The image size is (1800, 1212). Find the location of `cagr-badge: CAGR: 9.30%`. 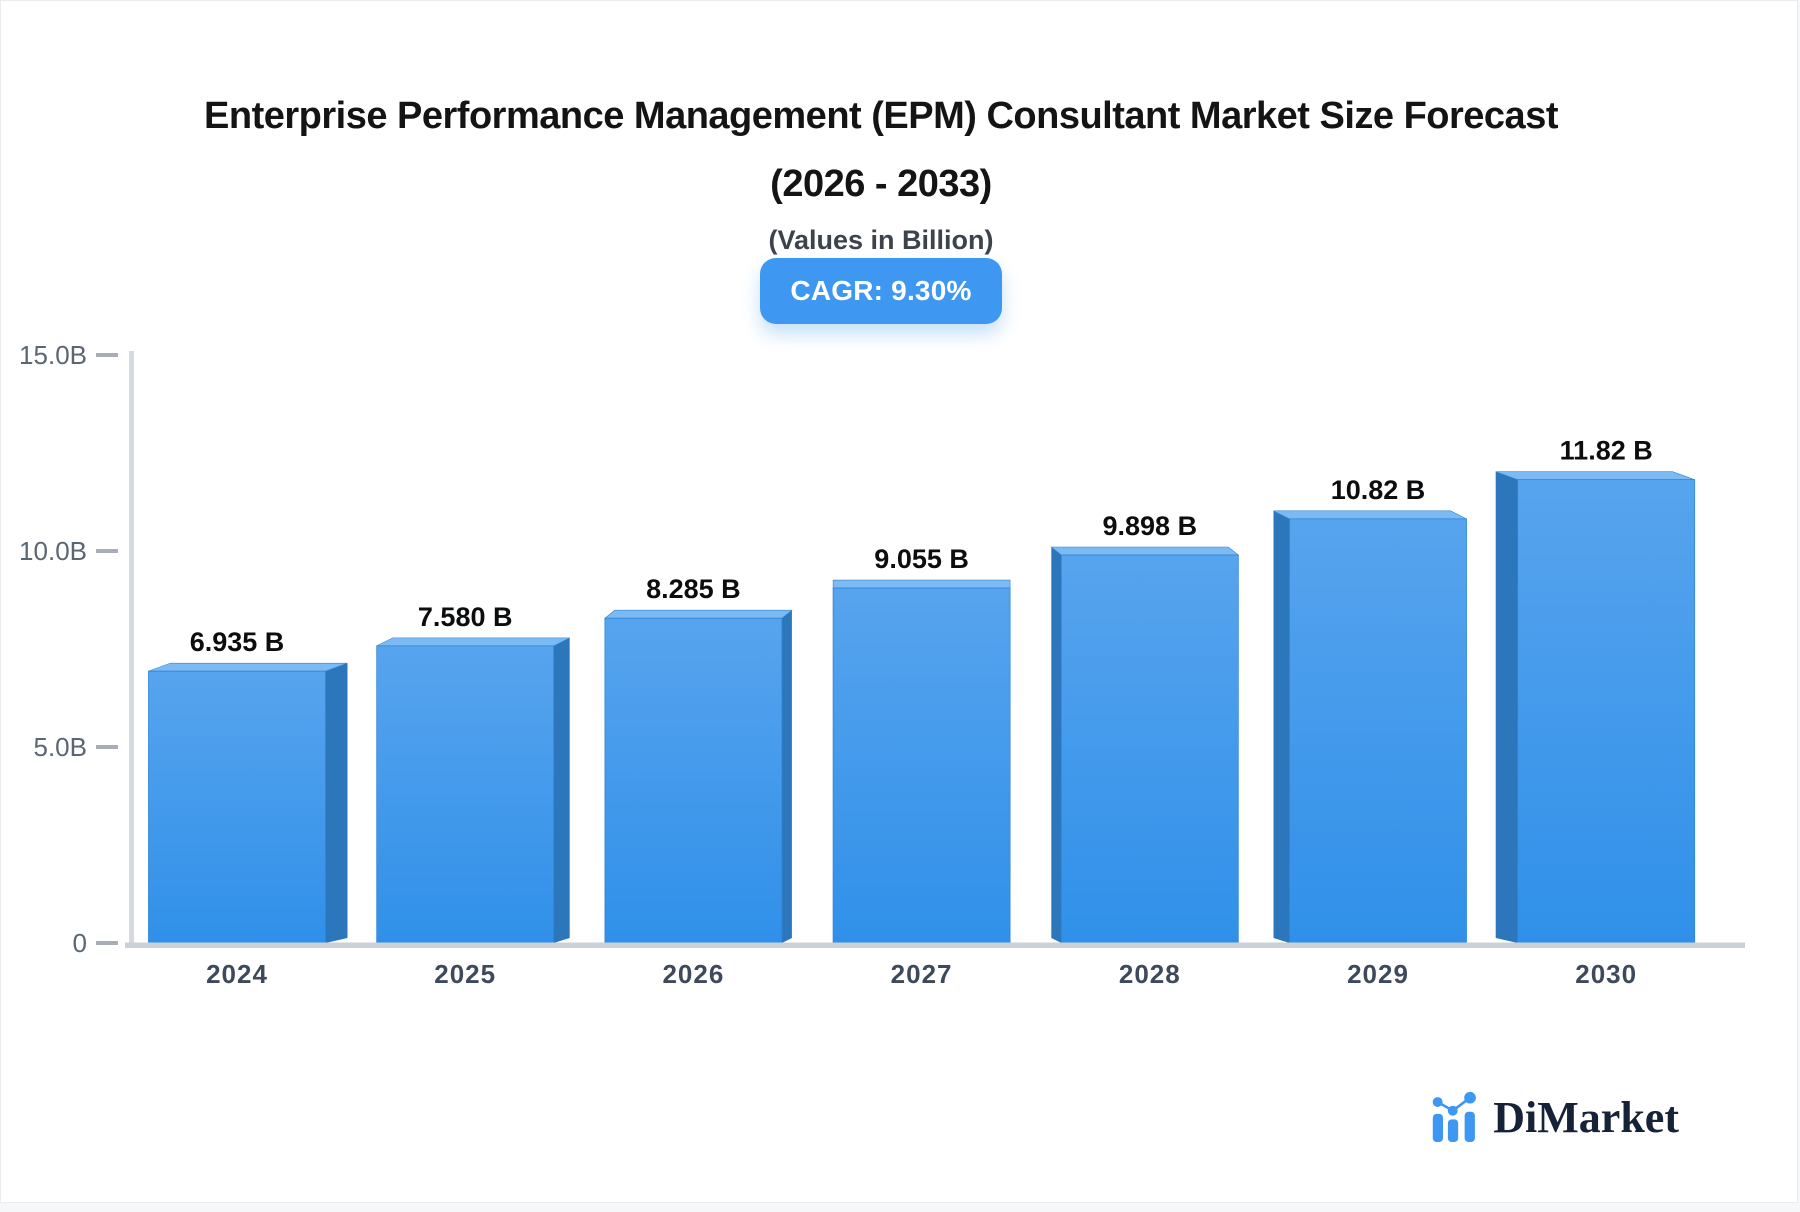

cagr-badge: CAGR: 9.30% is located at coordinates (881, 291).